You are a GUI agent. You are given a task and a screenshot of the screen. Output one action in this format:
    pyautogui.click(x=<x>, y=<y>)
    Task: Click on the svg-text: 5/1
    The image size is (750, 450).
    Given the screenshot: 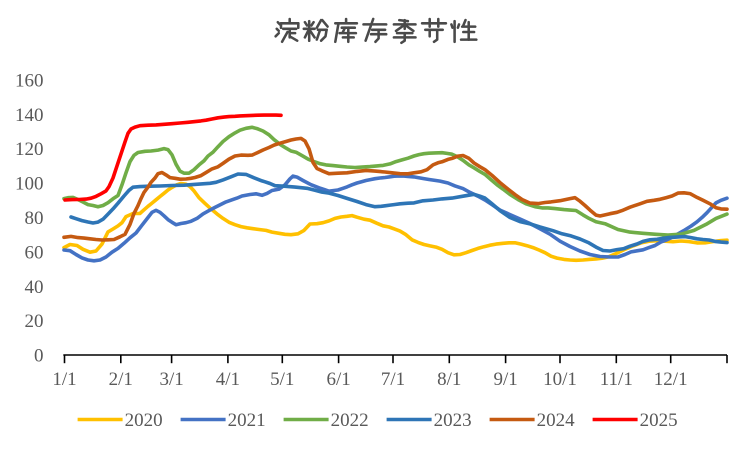 What is the action you would take?
    pyautogui.click(x=282, y=379)
    